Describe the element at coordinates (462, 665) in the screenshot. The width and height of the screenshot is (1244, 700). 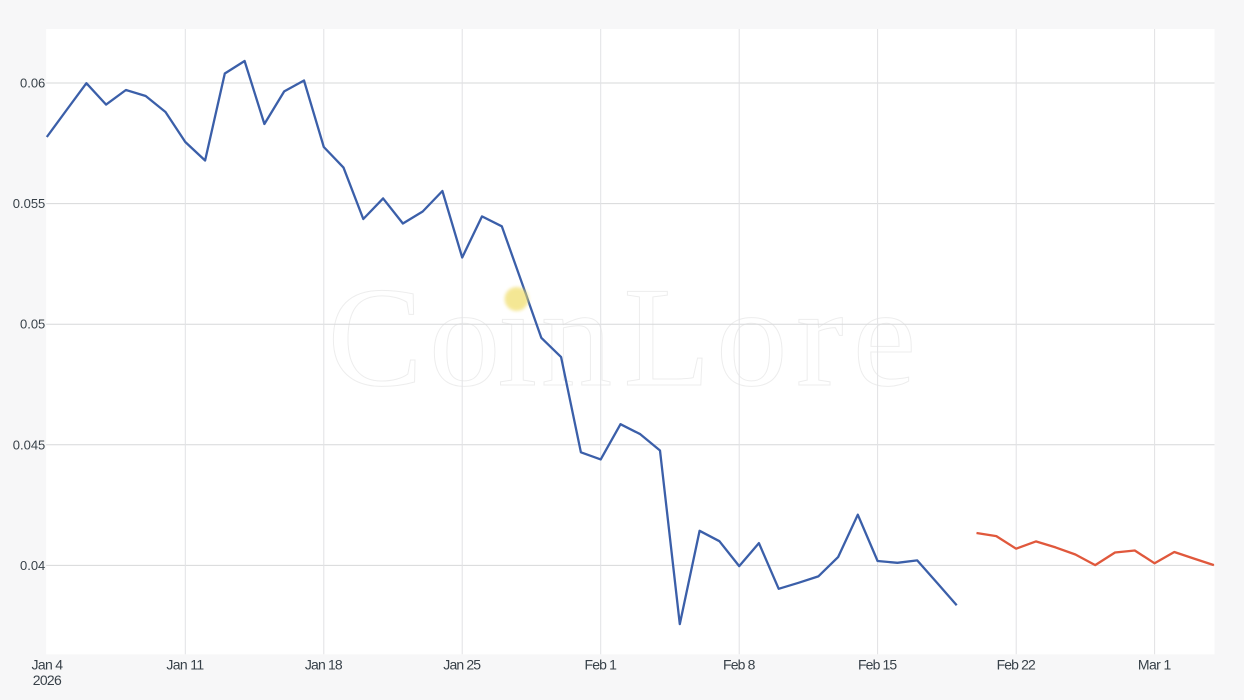
I see `svg-text: Jan 25` at that location.